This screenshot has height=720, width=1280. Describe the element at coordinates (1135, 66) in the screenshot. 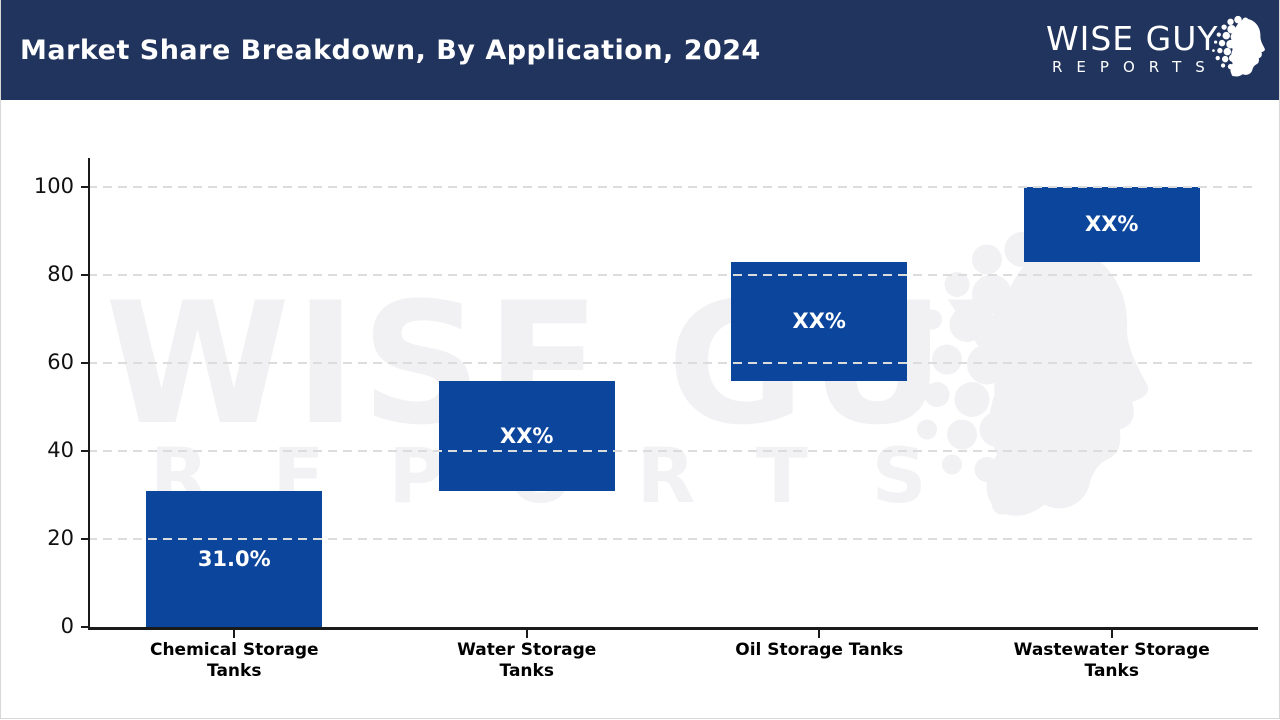

I see `brand-logo-subtitle: REPORTS` at that location.